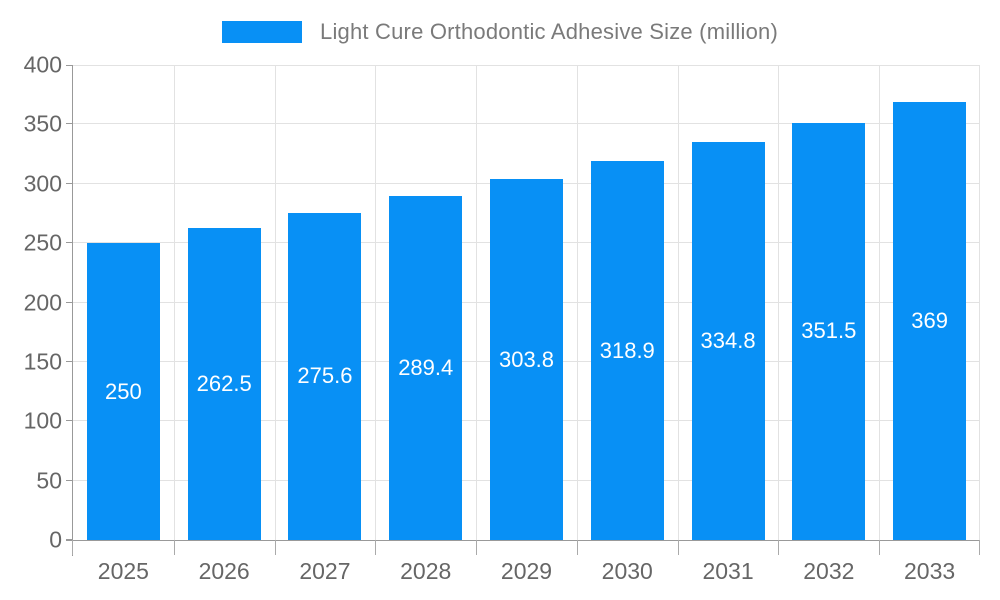 The height and width of the screenshot is (600, 1000). What do you see at coordinates (72, 310) in the screenshot?
I see `y-axis-line` at bounding box center [72, 310].